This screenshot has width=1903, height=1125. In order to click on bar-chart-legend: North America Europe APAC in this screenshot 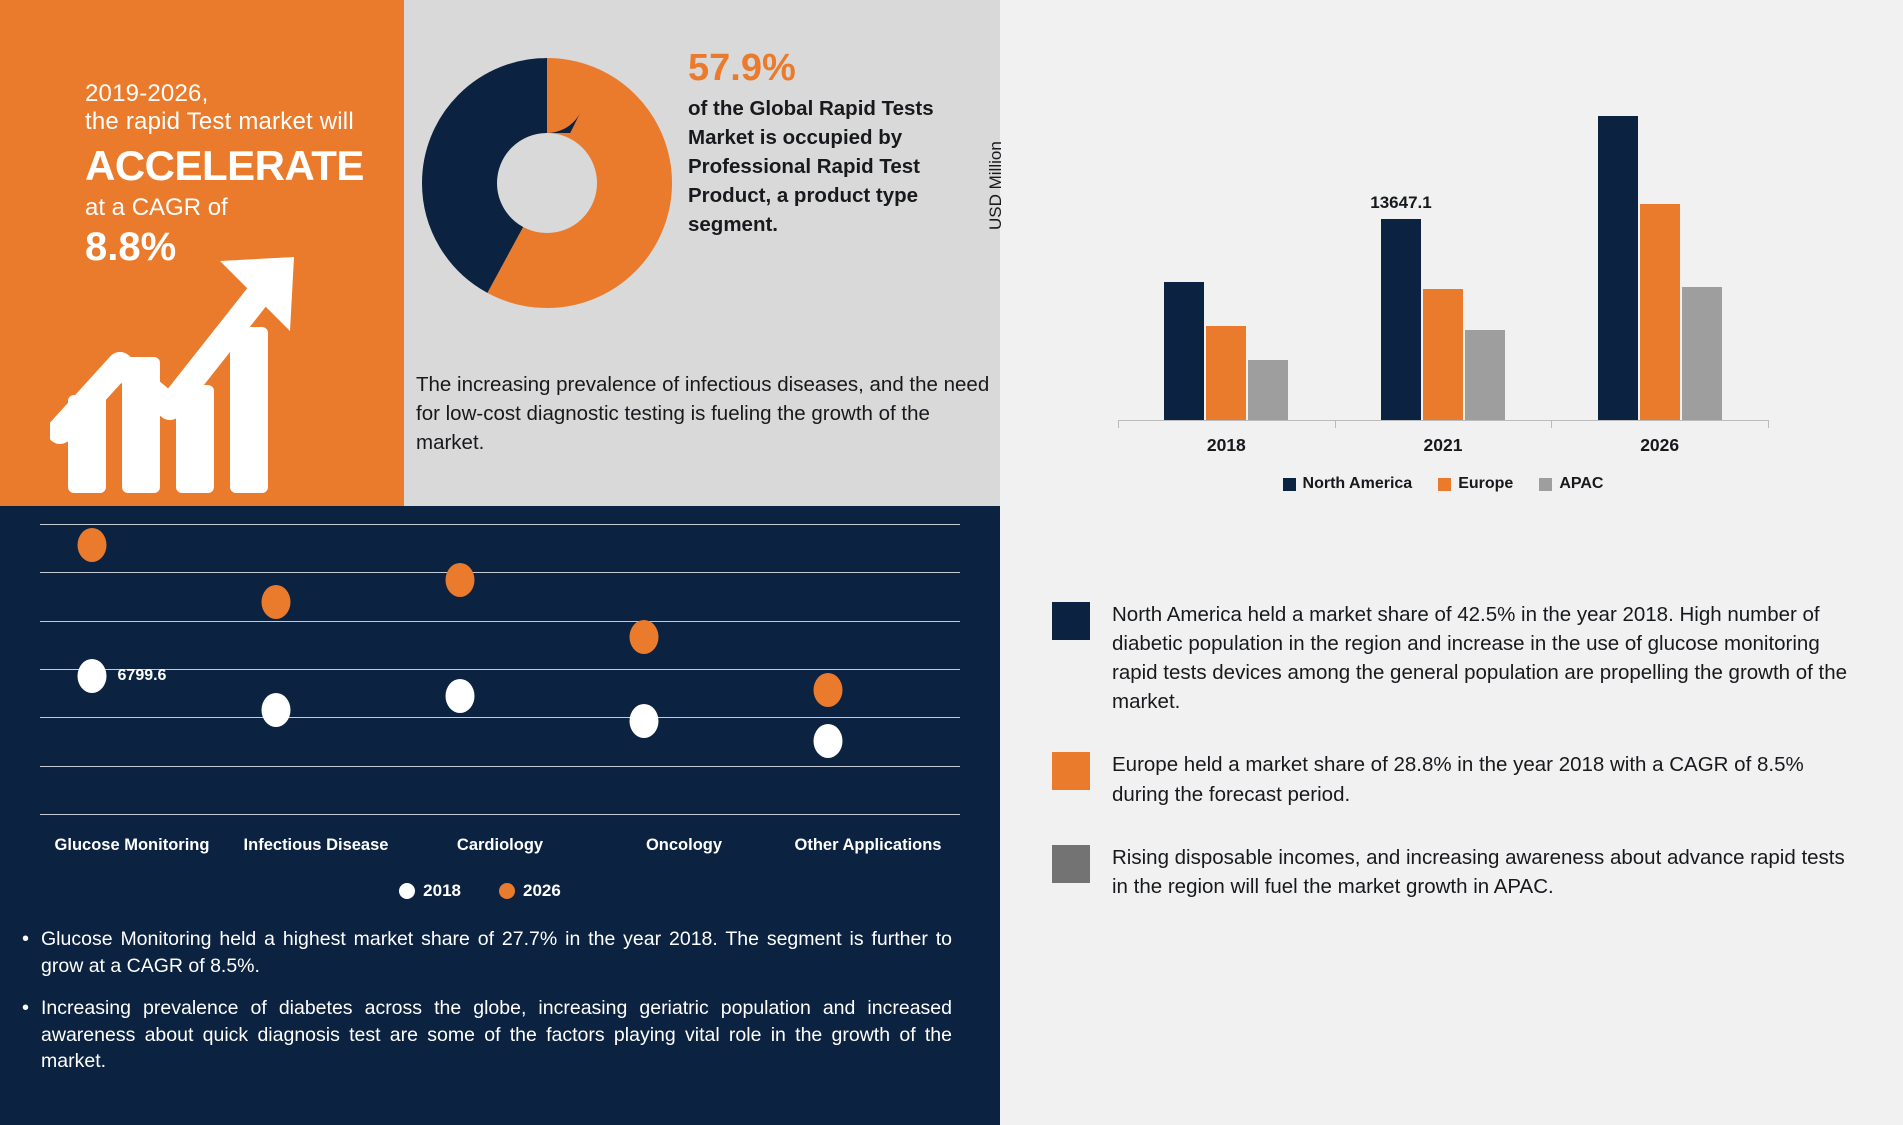, I will do `click(1443, 484)`.